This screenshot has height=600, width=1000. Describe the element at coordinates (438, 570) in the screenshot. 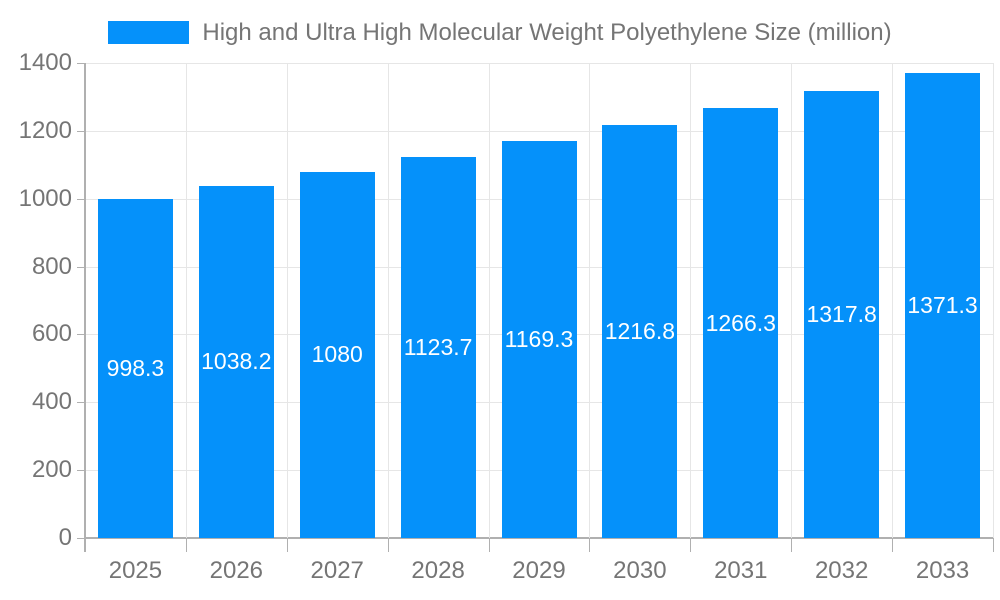

I see `x-tick-label-2028: 2028` at that location.